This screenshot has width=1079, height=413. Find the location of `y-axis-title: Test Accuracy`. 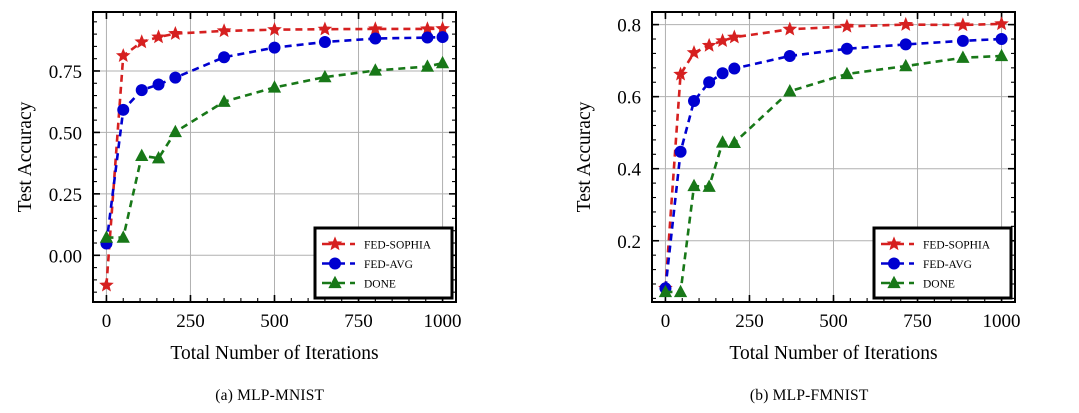

y-axis-title: Test Accuracy is located at coordinates (584, 156).